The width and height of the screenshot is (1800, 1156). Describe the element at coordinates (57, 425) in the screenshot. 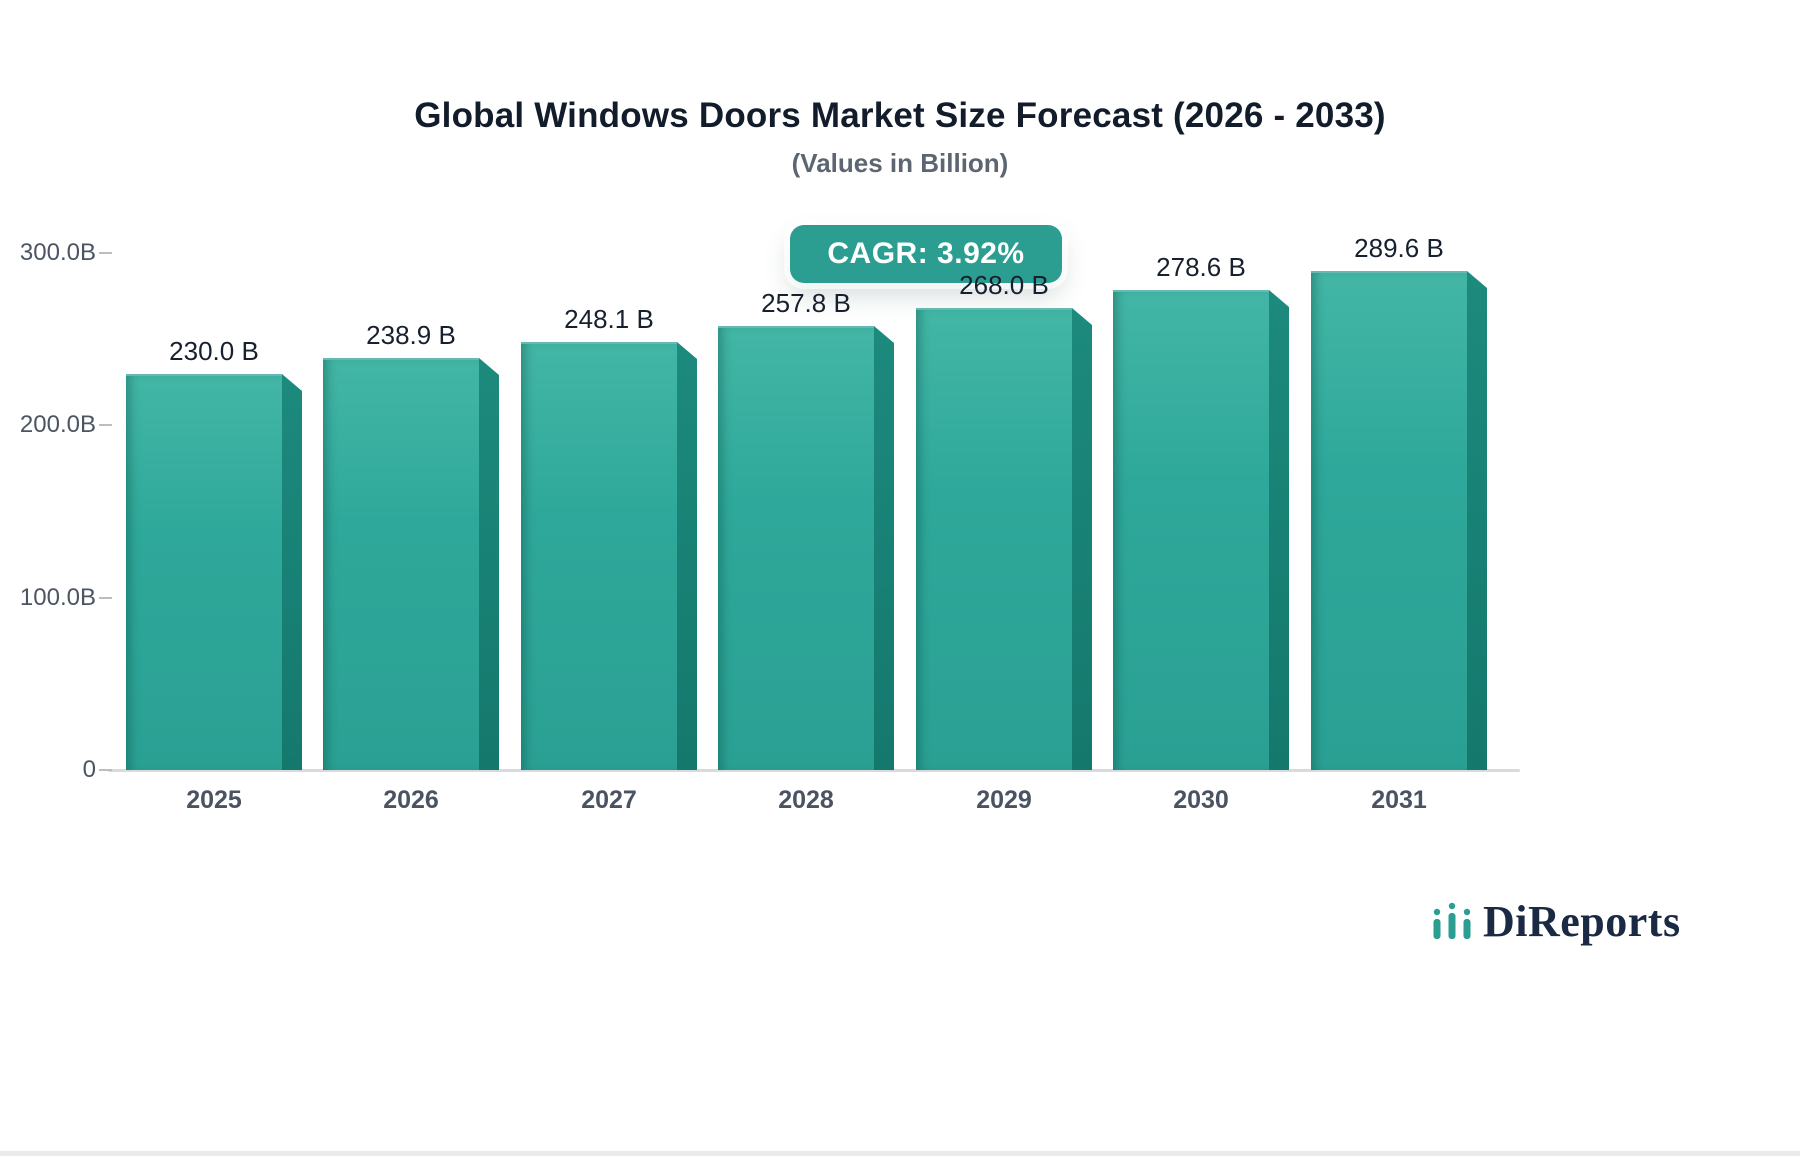

I see `y-axis-tick-label: 200.0B` at that location.